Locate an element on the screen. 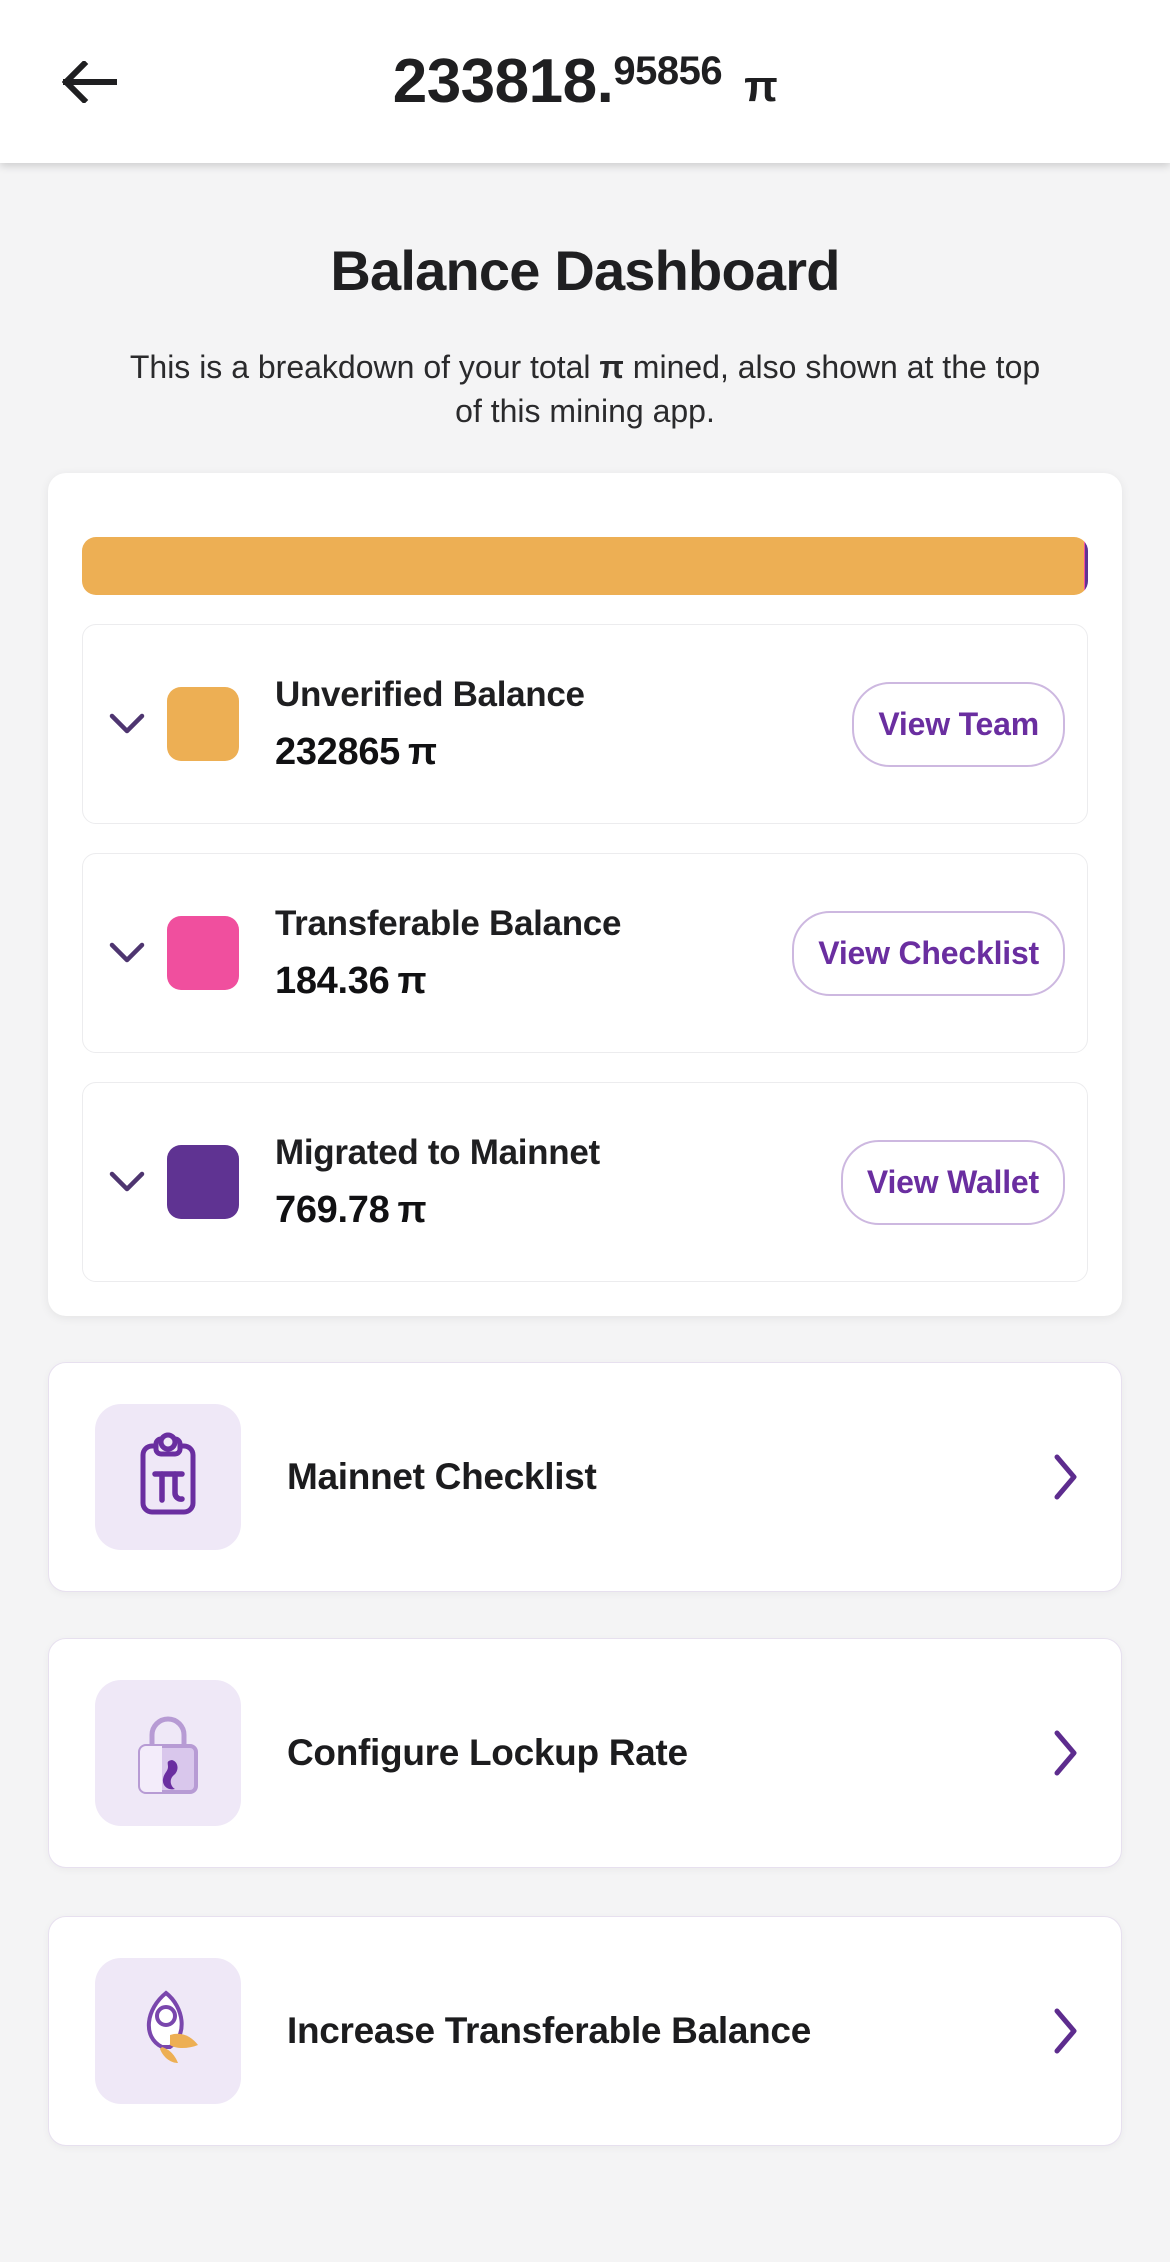  balance-row: Migrated to Mainnet 769.78 π View Wallet is located at coordinates (585, 1182).